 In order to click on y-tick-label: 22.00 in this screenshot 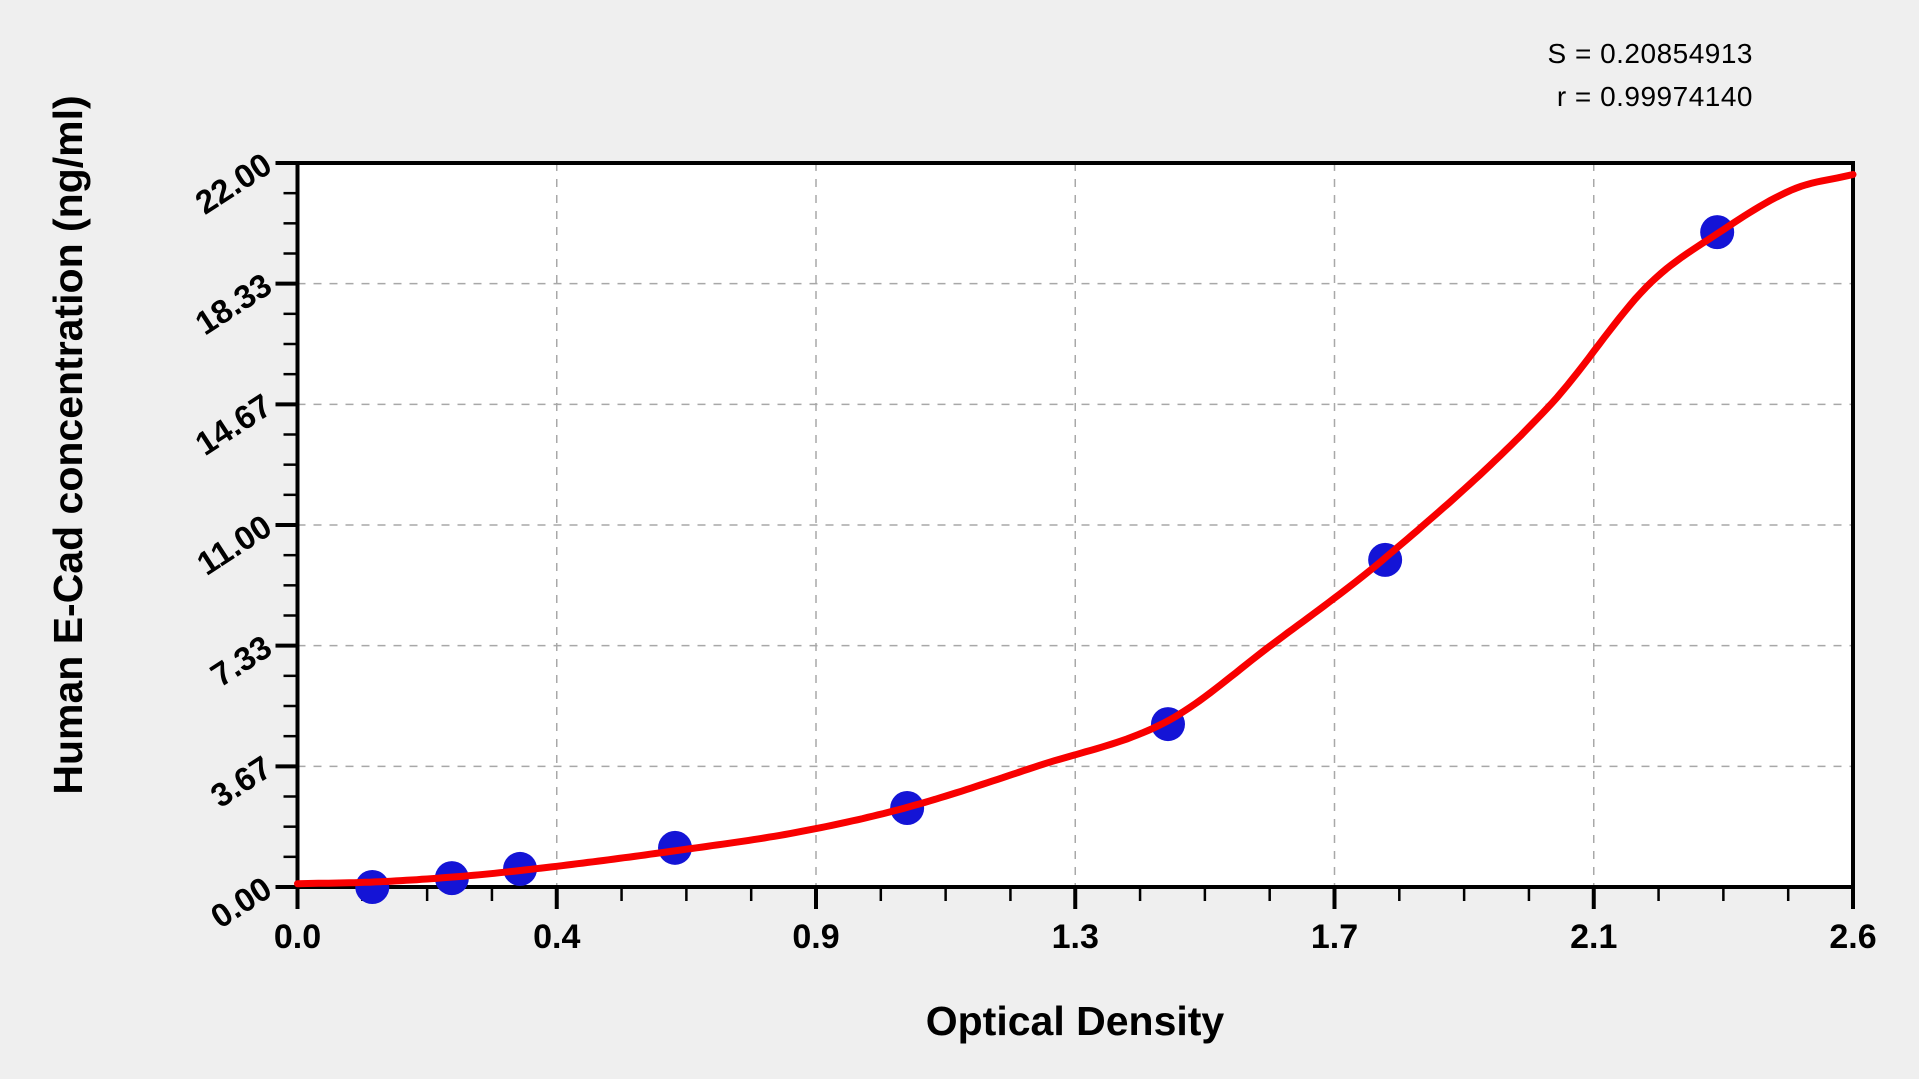, I will do `click(233, 183)`.